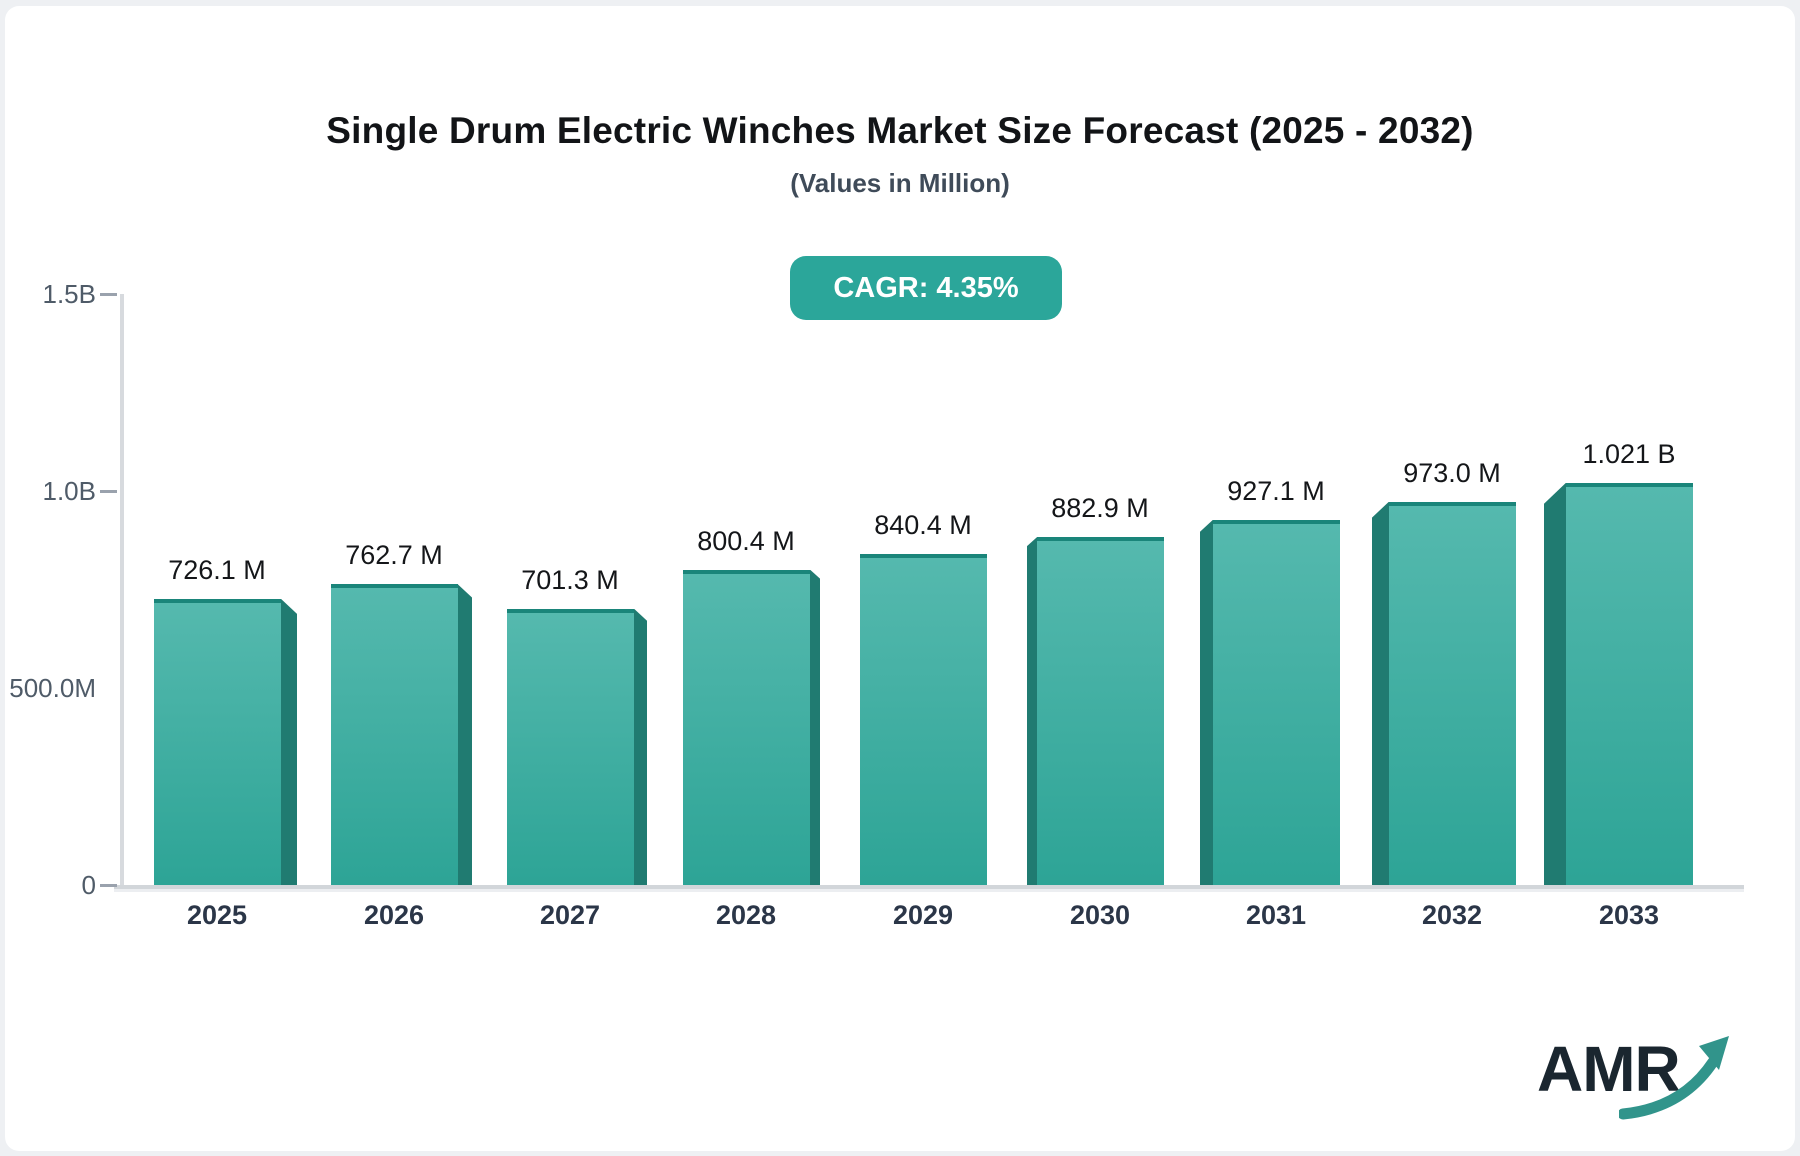  What do you see at coordinates (289, 741) in the screenshot?
I see `bar-side-2025` at bounding box center [289, 741].